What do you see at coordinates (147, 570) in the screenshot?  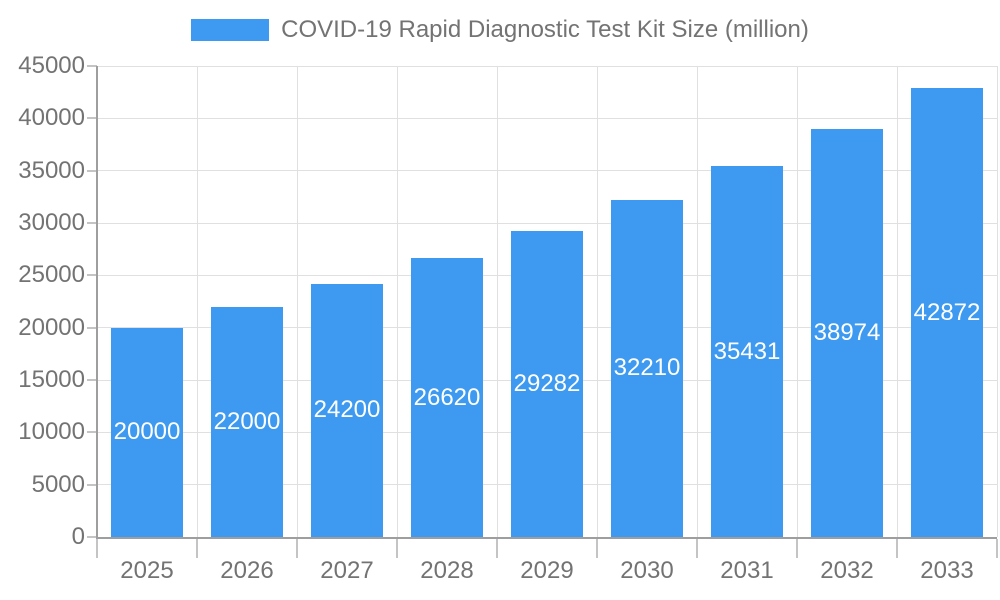 I see `x-axis-tick-label: 2025` at bounding box center [147, 570].